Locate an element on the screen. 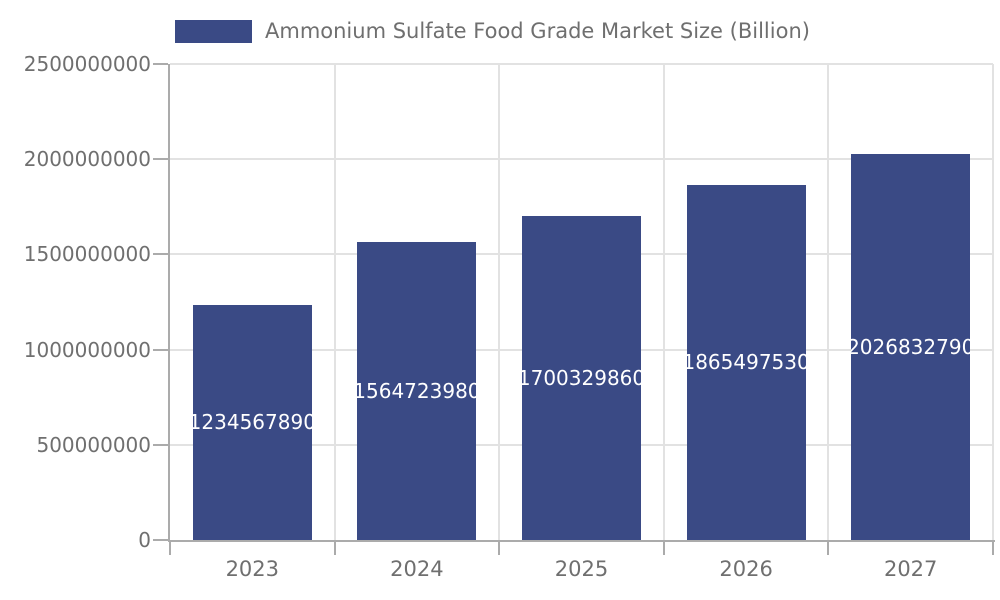 The image size is (1000, 600). bar-value-label: 2026832790 is located at coordinates (911, 347).